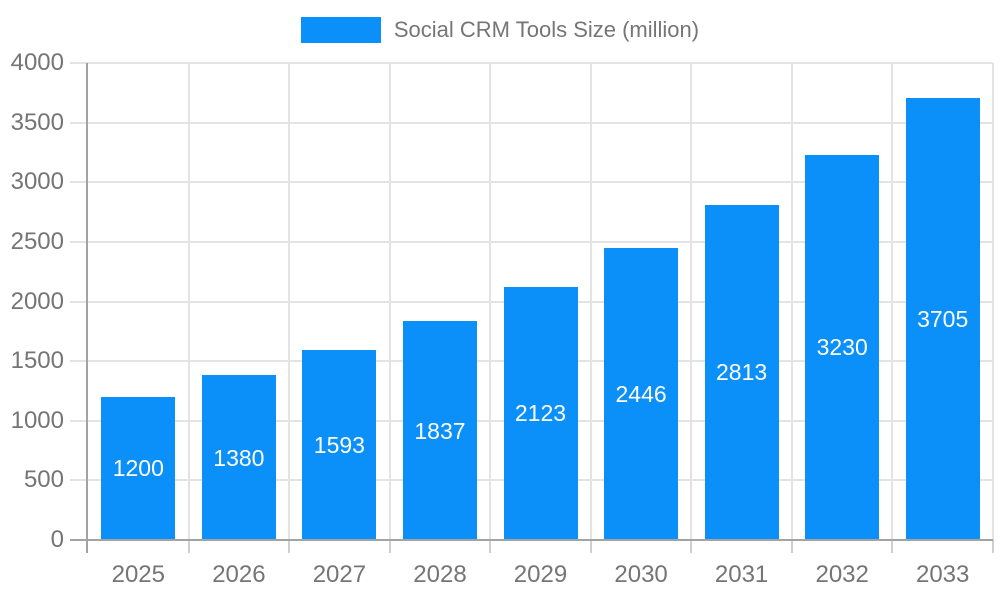 The height and width of the screenshot is (600, 1000). What do you see at coordinates (37, 241) in the screenshot?
I see `y-tick-label: 2500` at bounding box center [37, 241].